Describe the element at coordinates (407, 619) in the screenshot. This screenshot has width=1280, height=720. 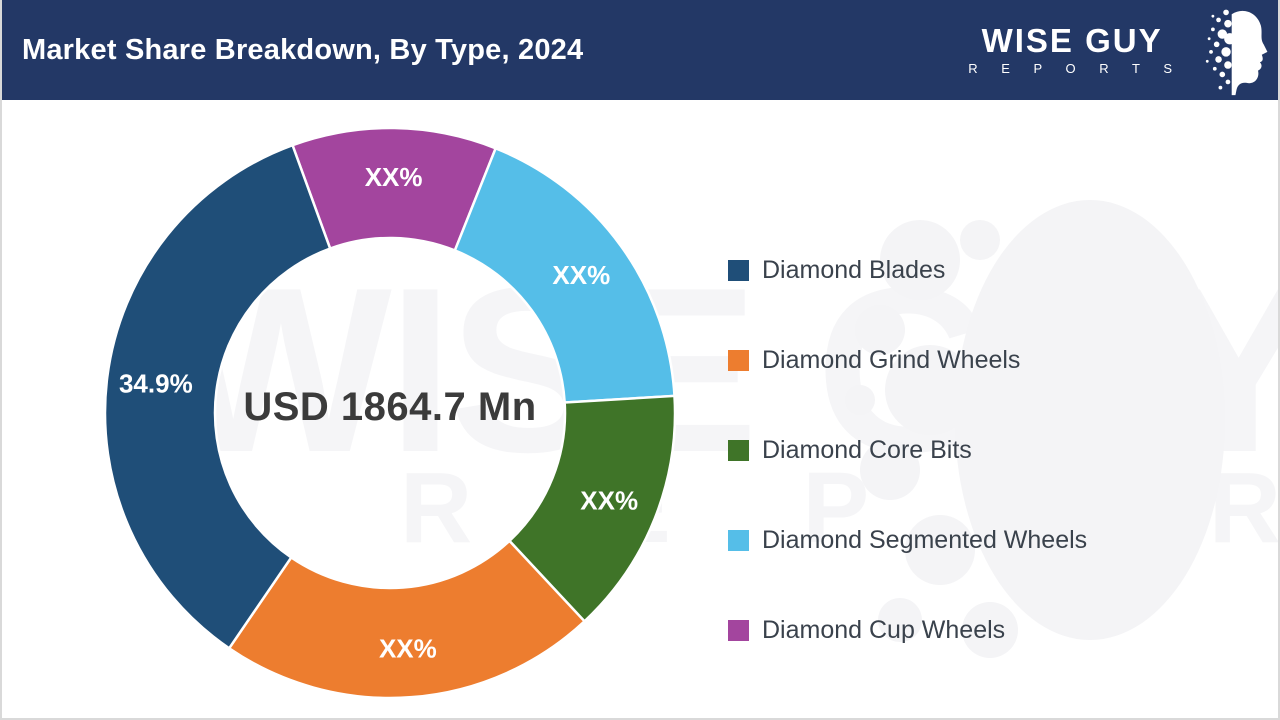
I see `pie-slice-diamond-grind-wheels` at that location.